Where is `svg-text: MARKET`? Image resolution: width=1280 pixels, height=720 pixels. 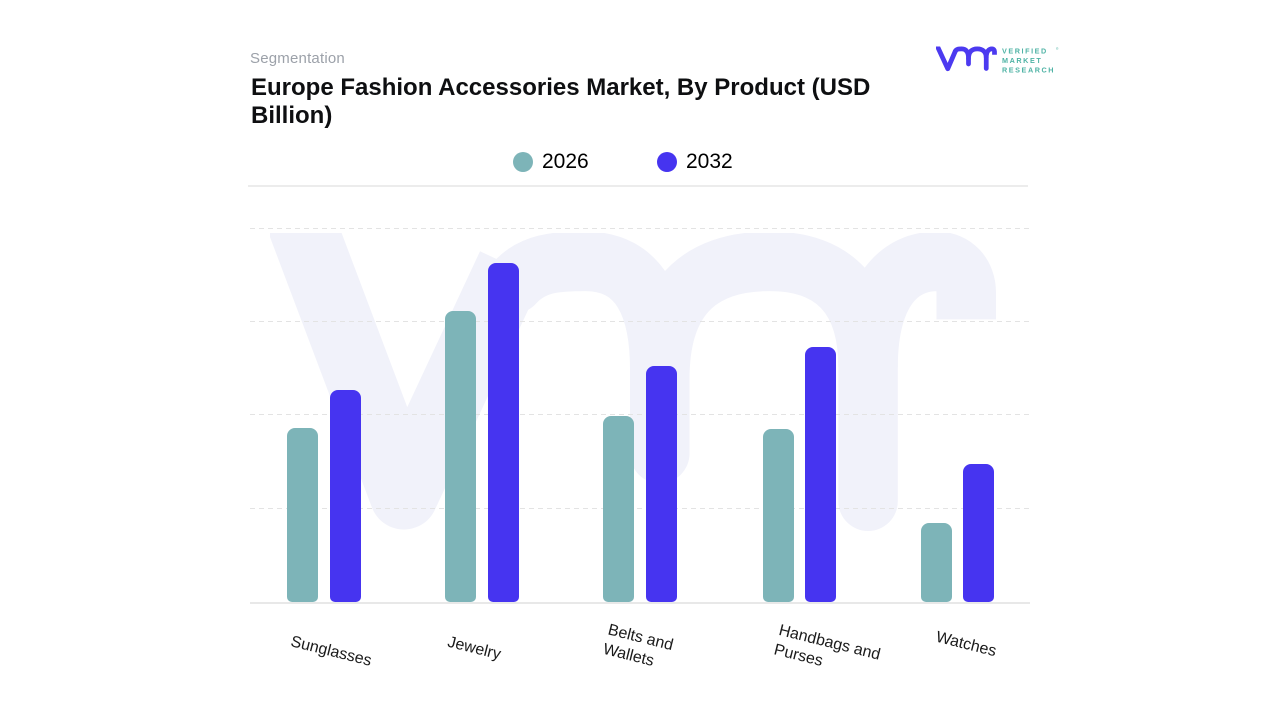
svg-text: MARKET is located at coordinates (1022, 60).